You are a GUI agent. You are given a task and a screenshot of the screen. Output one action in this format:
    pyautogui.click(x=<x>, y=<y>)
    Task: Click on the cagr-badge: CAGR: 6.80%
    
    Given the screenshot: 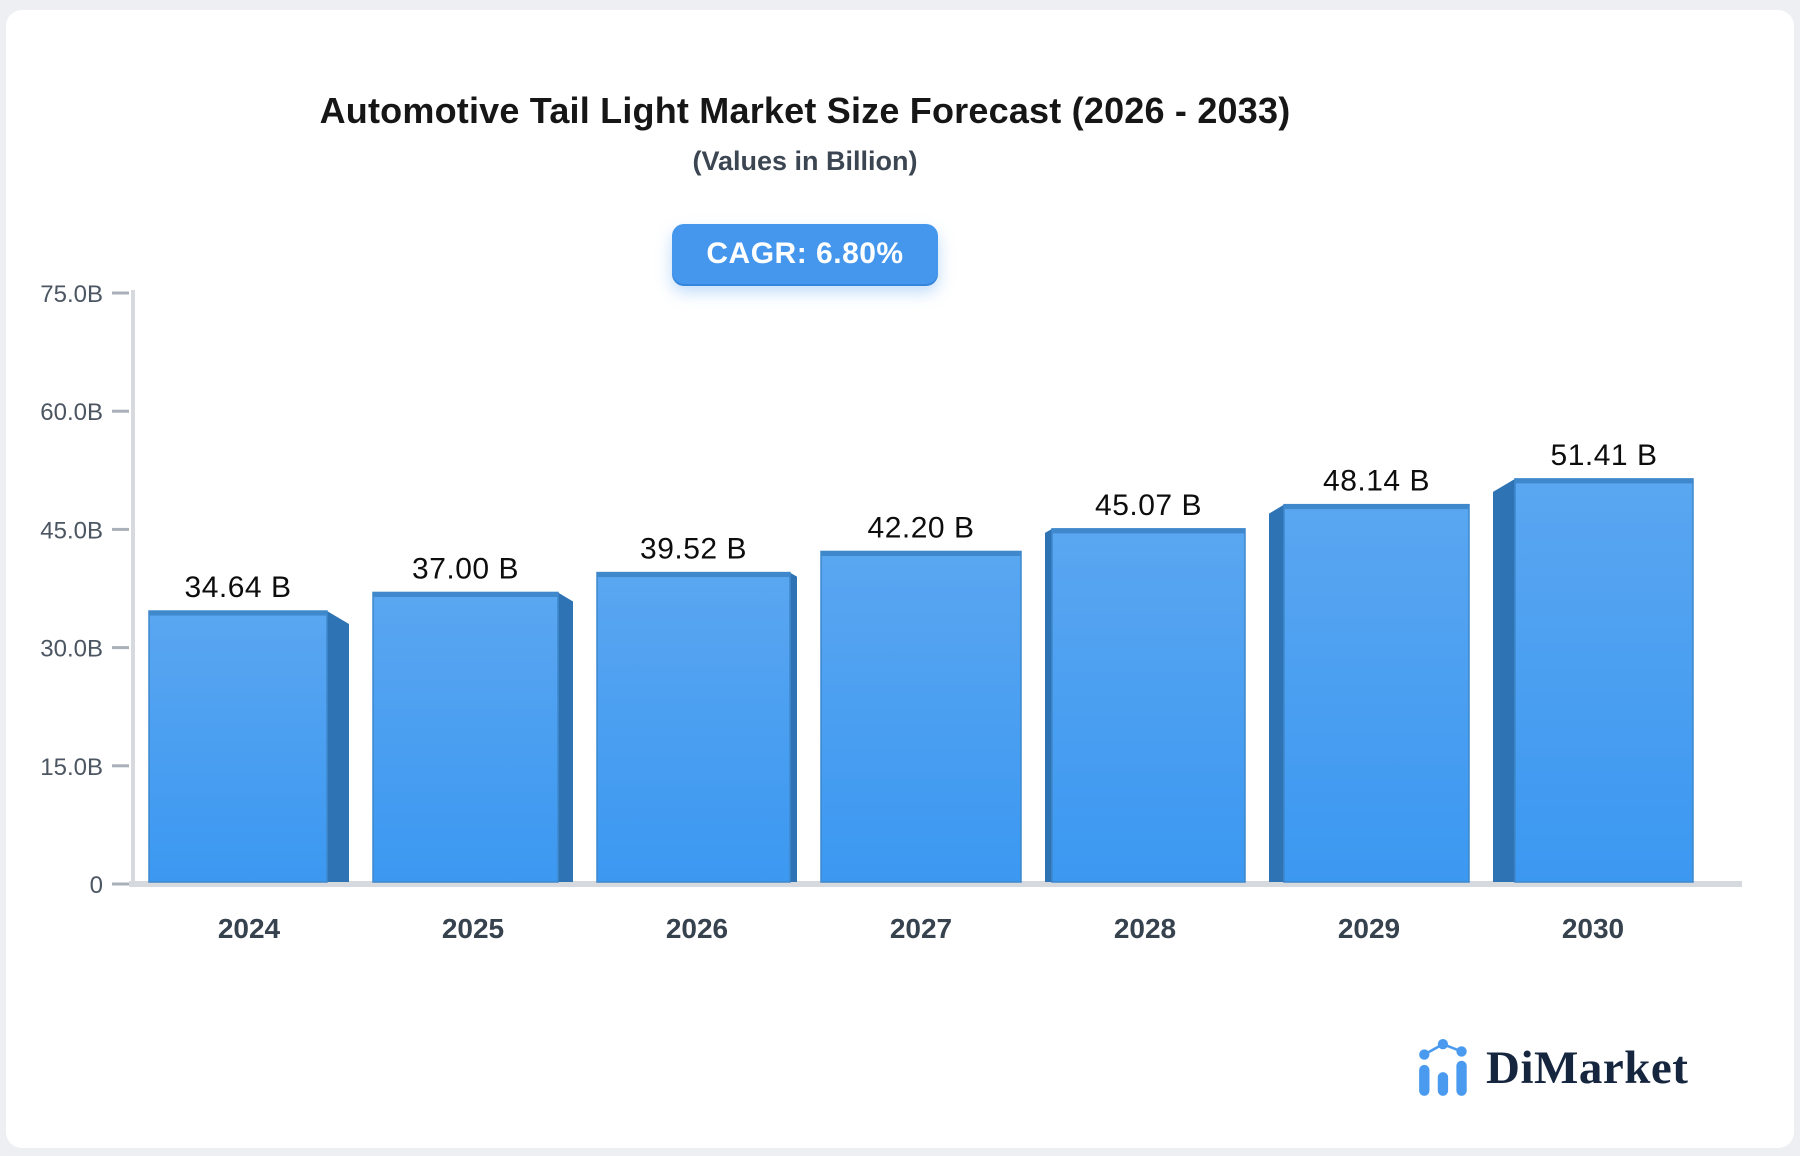 What is the action you would take?
    pyautogui.click(x=805, y=254)
    